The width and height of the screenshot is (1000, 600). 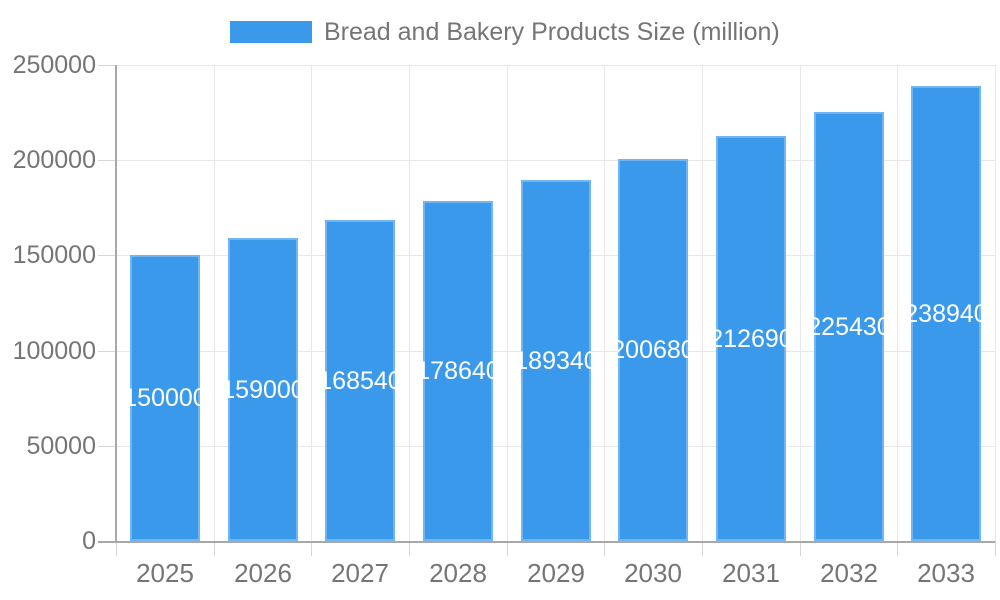 I want to click on bar-2031: 212690, so click(x=751, y=338).